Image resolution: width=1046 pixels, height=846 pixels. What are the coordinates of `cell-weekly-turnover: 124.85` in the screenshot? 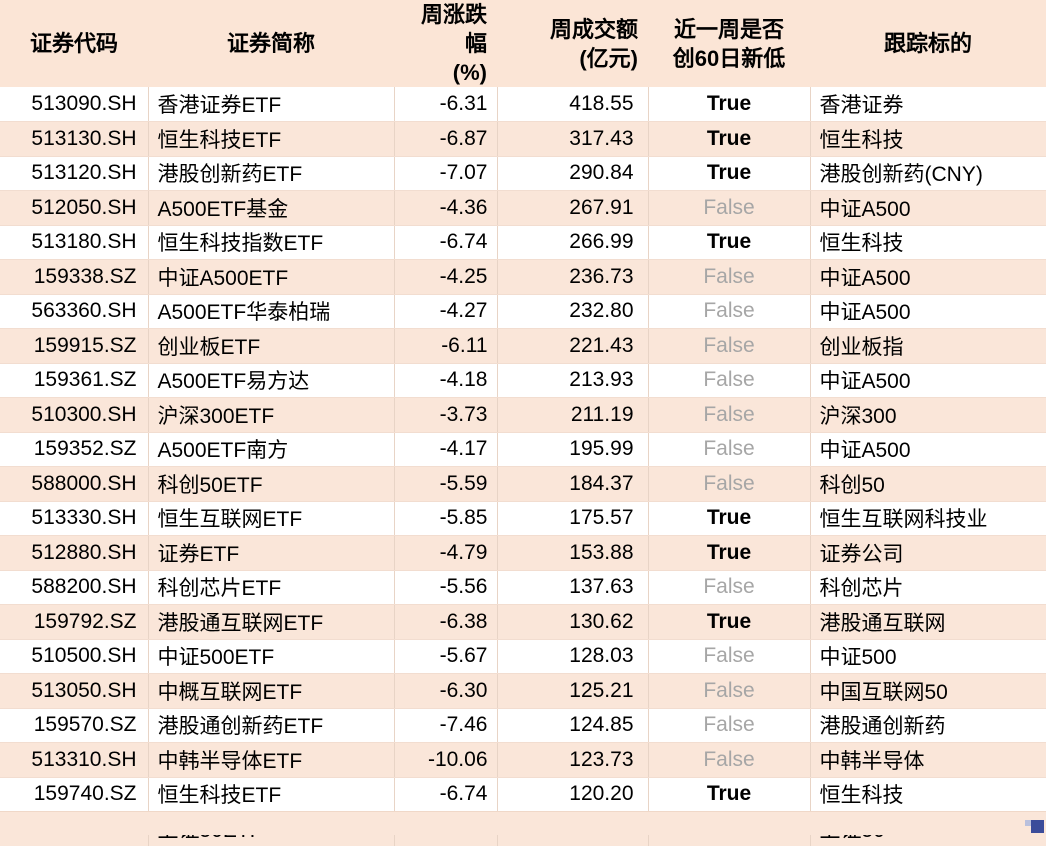 It's located at (573, 726).